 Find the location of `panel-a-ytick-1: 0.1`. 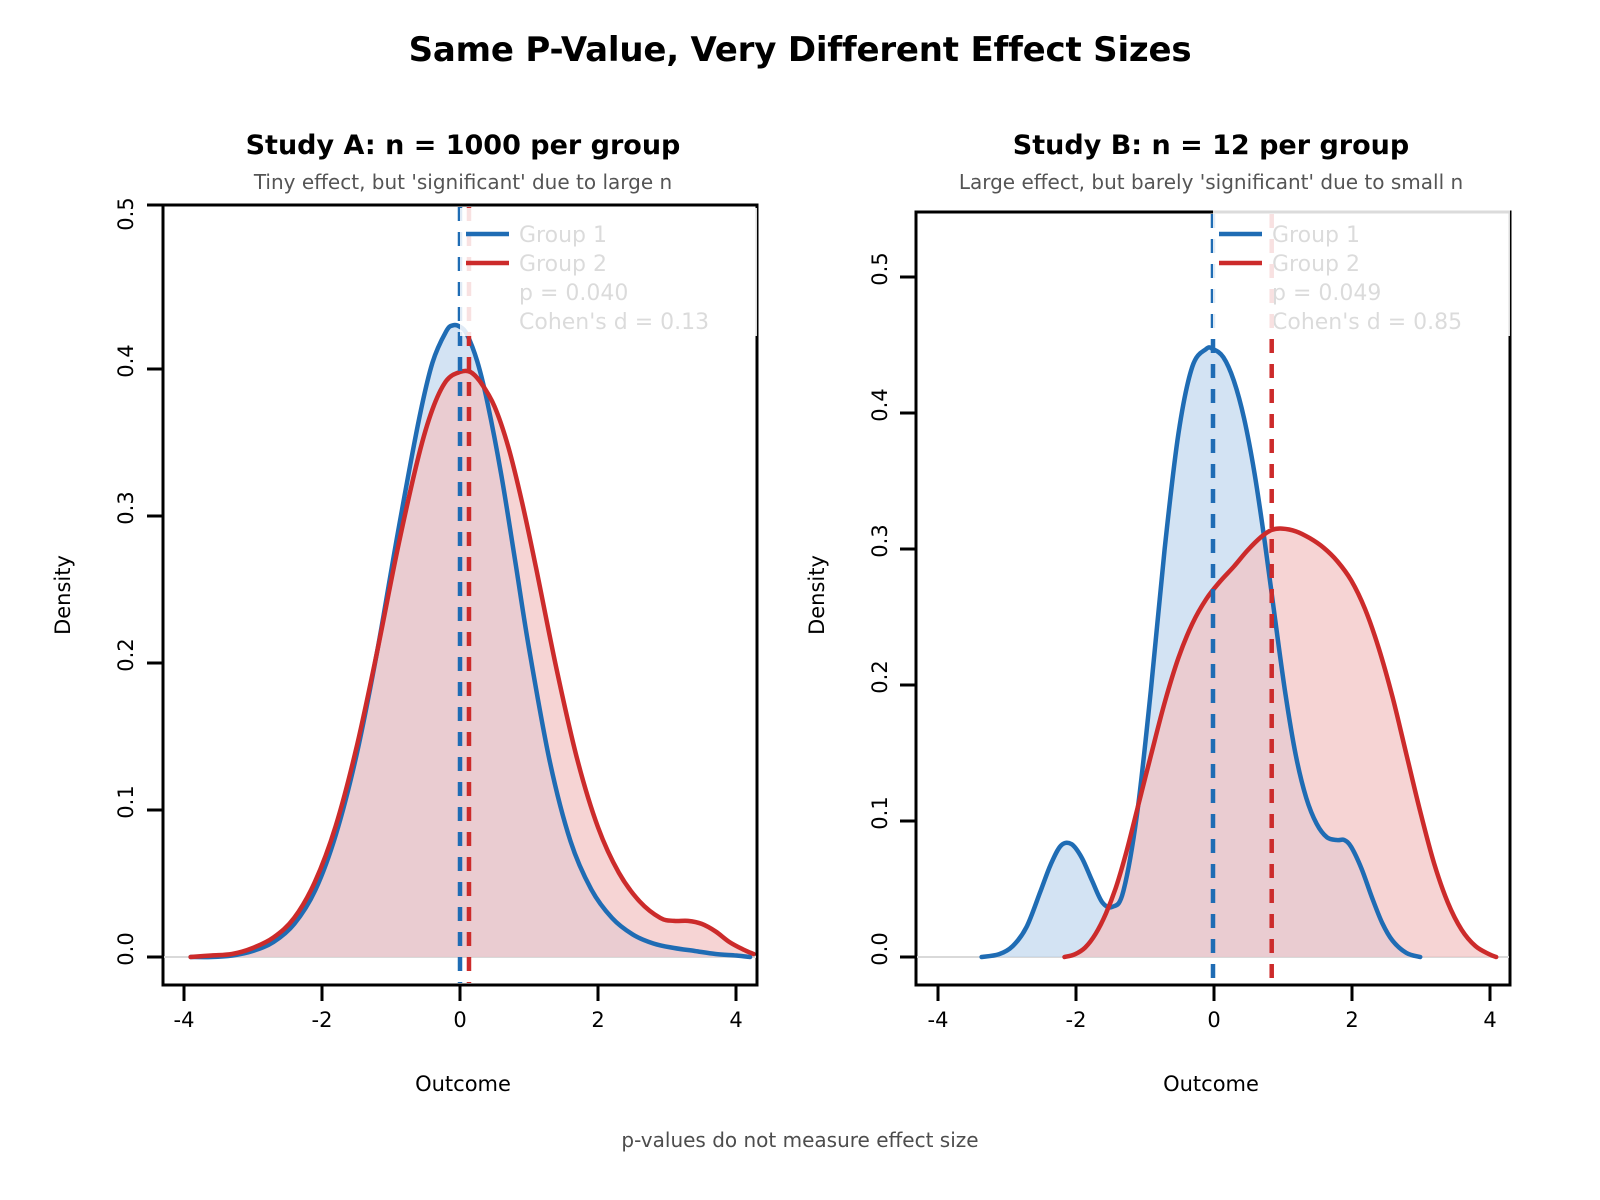

panel-a-ytick-1: 0.1 is located at coordinates (126, 802).